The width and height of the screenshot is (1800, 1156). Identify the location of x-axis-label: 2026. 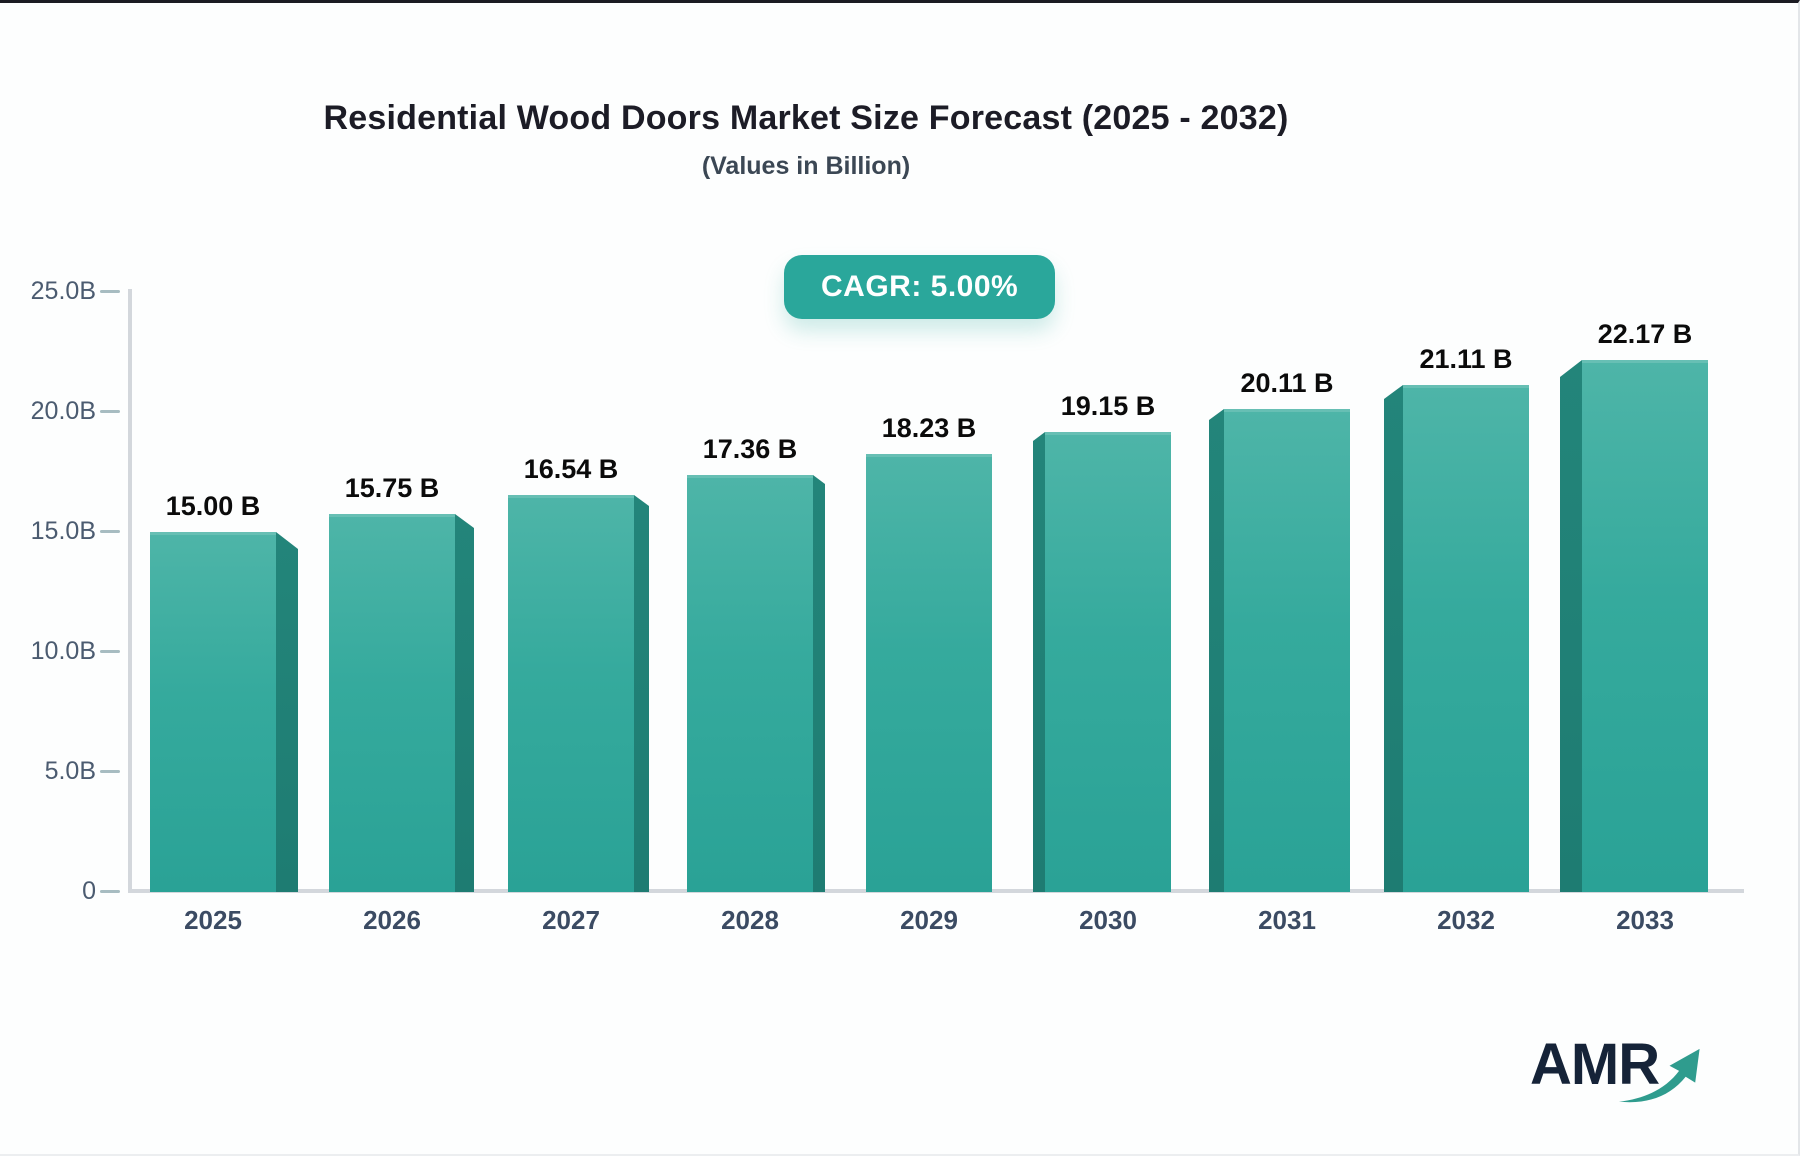
(392, 920).